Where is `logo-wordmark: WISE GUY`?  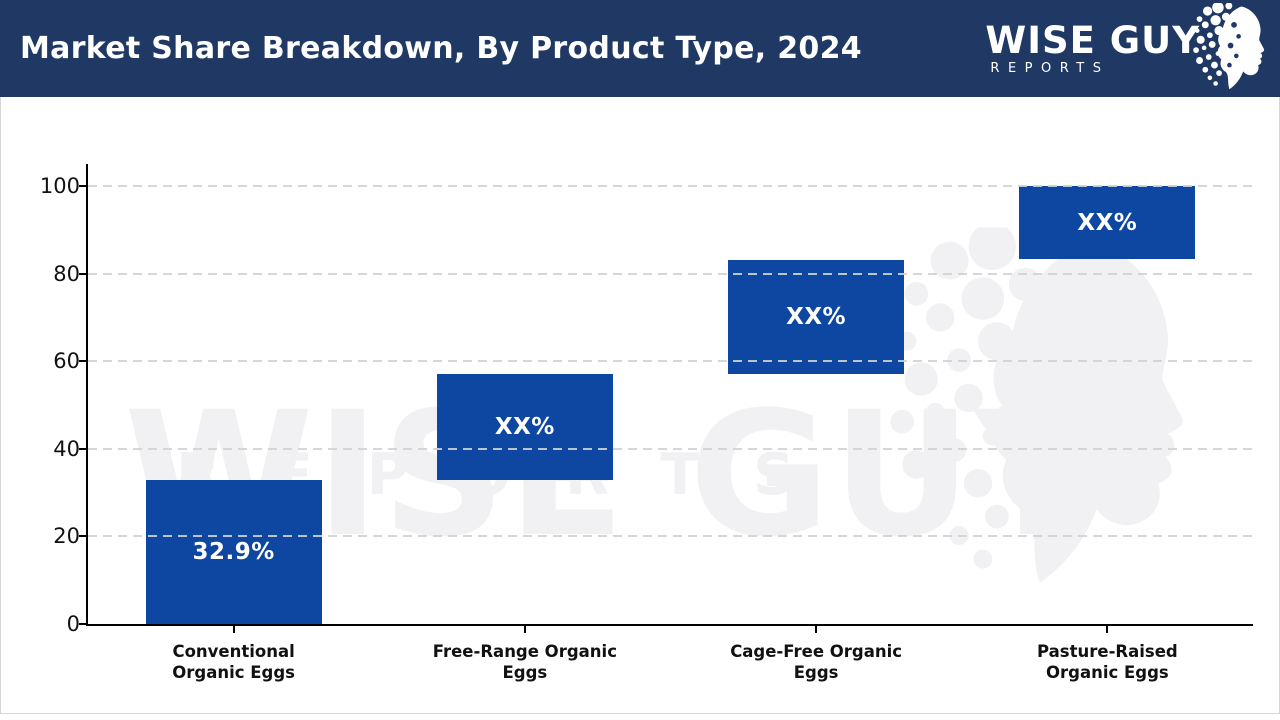 logo-wordmark: WISE GUY is located at coordinates (1092, 40).